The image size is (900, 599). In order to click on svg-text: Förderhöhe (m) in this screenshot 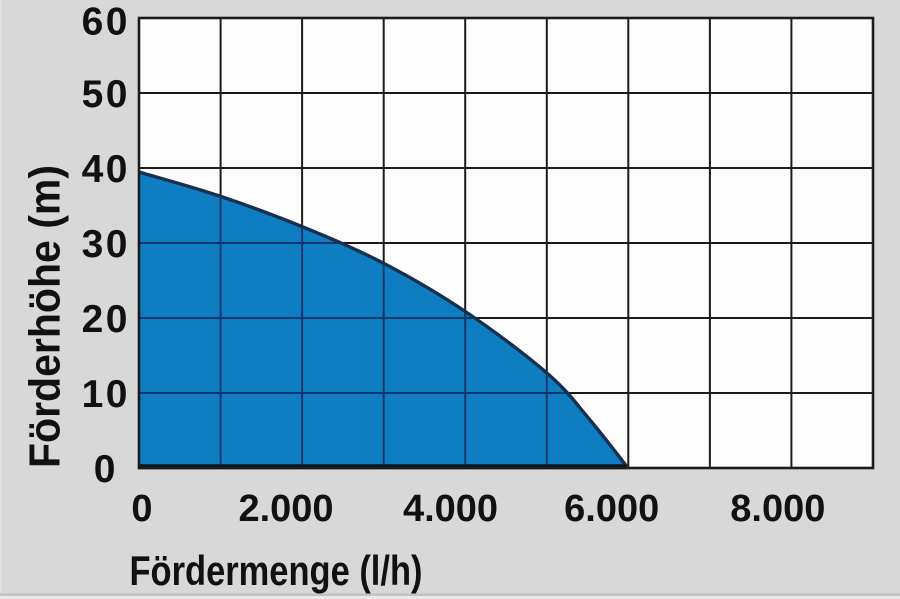, I will do `click(45, 316)`.